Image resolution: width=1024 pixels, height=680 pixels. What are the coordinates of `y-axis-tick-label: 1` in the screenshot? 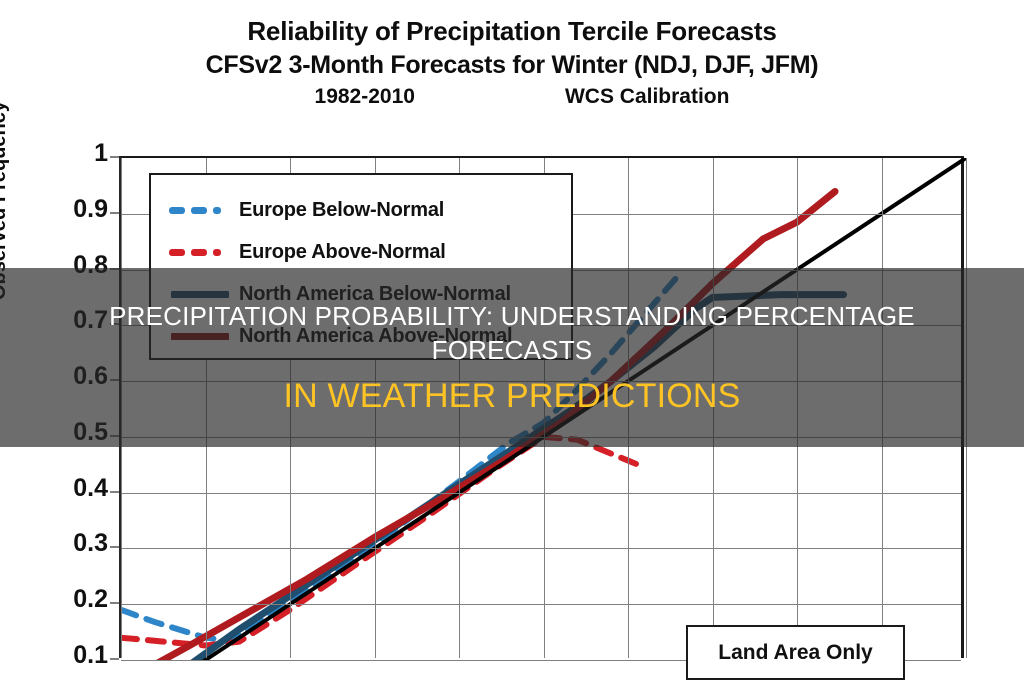 It's located at (101, 153).